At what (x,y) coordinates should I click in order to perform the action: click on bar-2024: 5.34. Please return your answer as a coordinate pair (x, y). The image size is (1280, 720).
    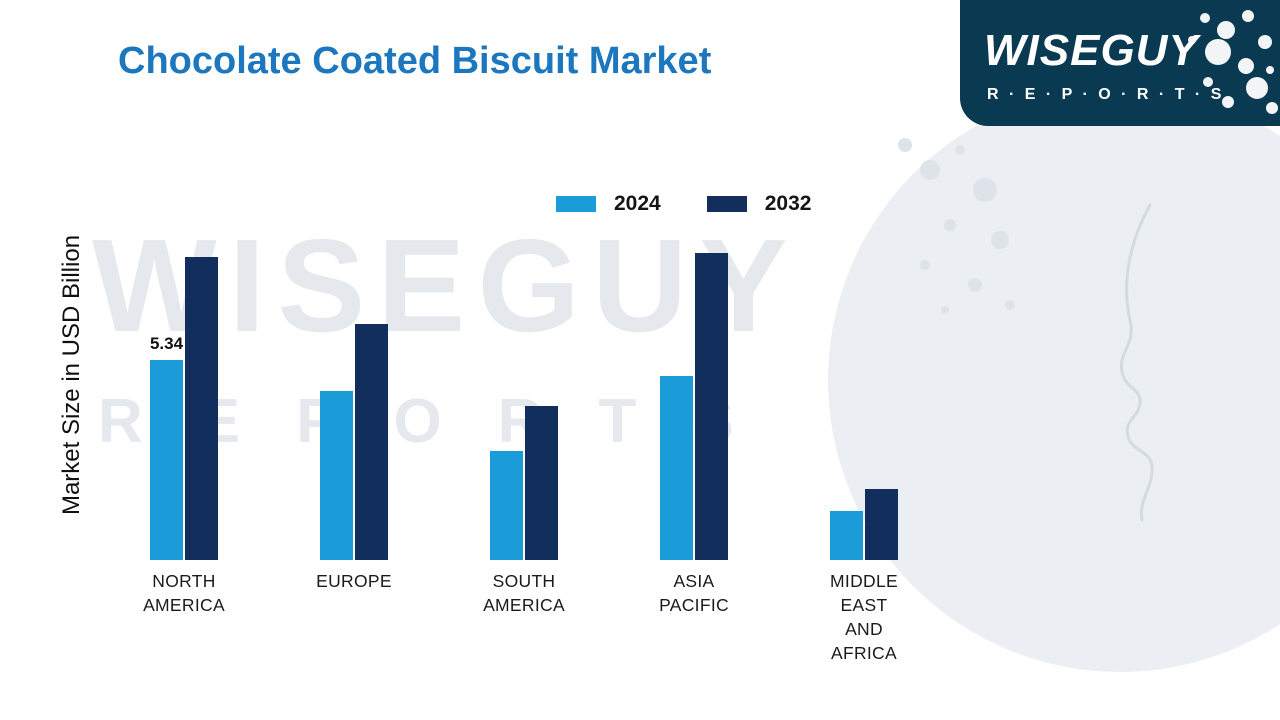
    Looking at the image, I should click on (166, 447).